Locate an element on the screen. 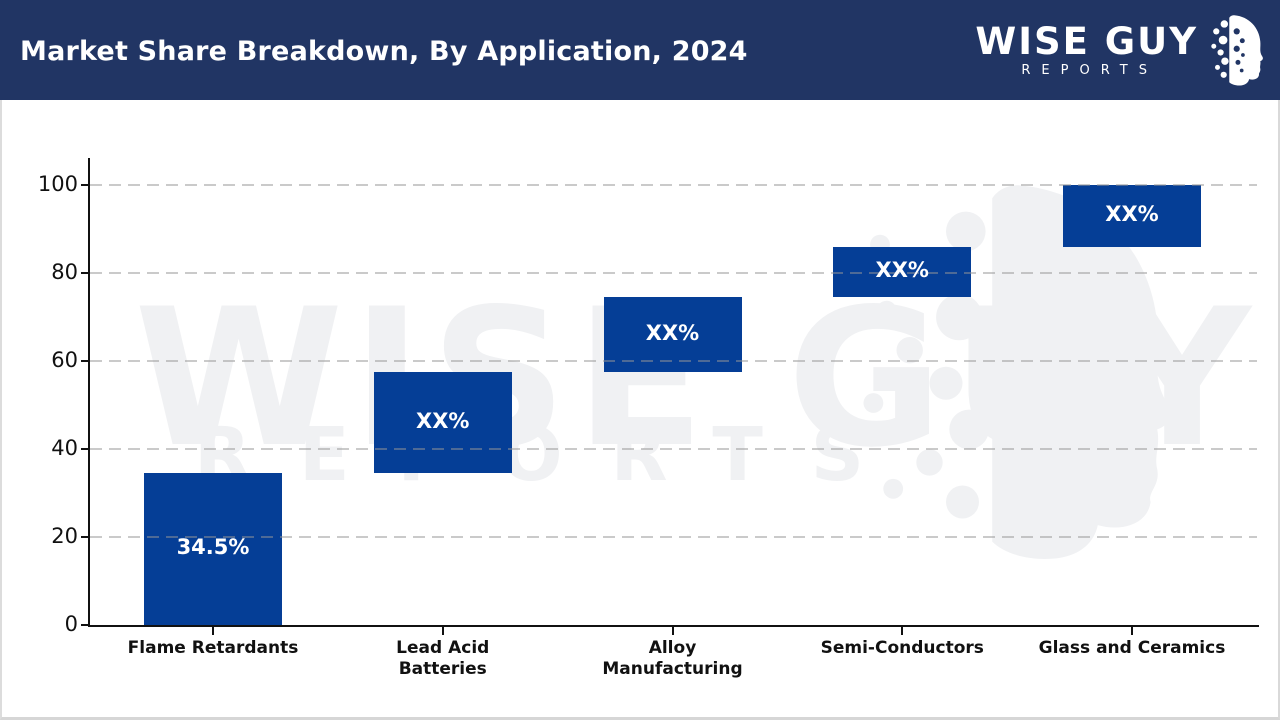 The width and height of the screenshot is (1280, 720). x-axis is located at coordinates (673, 626).